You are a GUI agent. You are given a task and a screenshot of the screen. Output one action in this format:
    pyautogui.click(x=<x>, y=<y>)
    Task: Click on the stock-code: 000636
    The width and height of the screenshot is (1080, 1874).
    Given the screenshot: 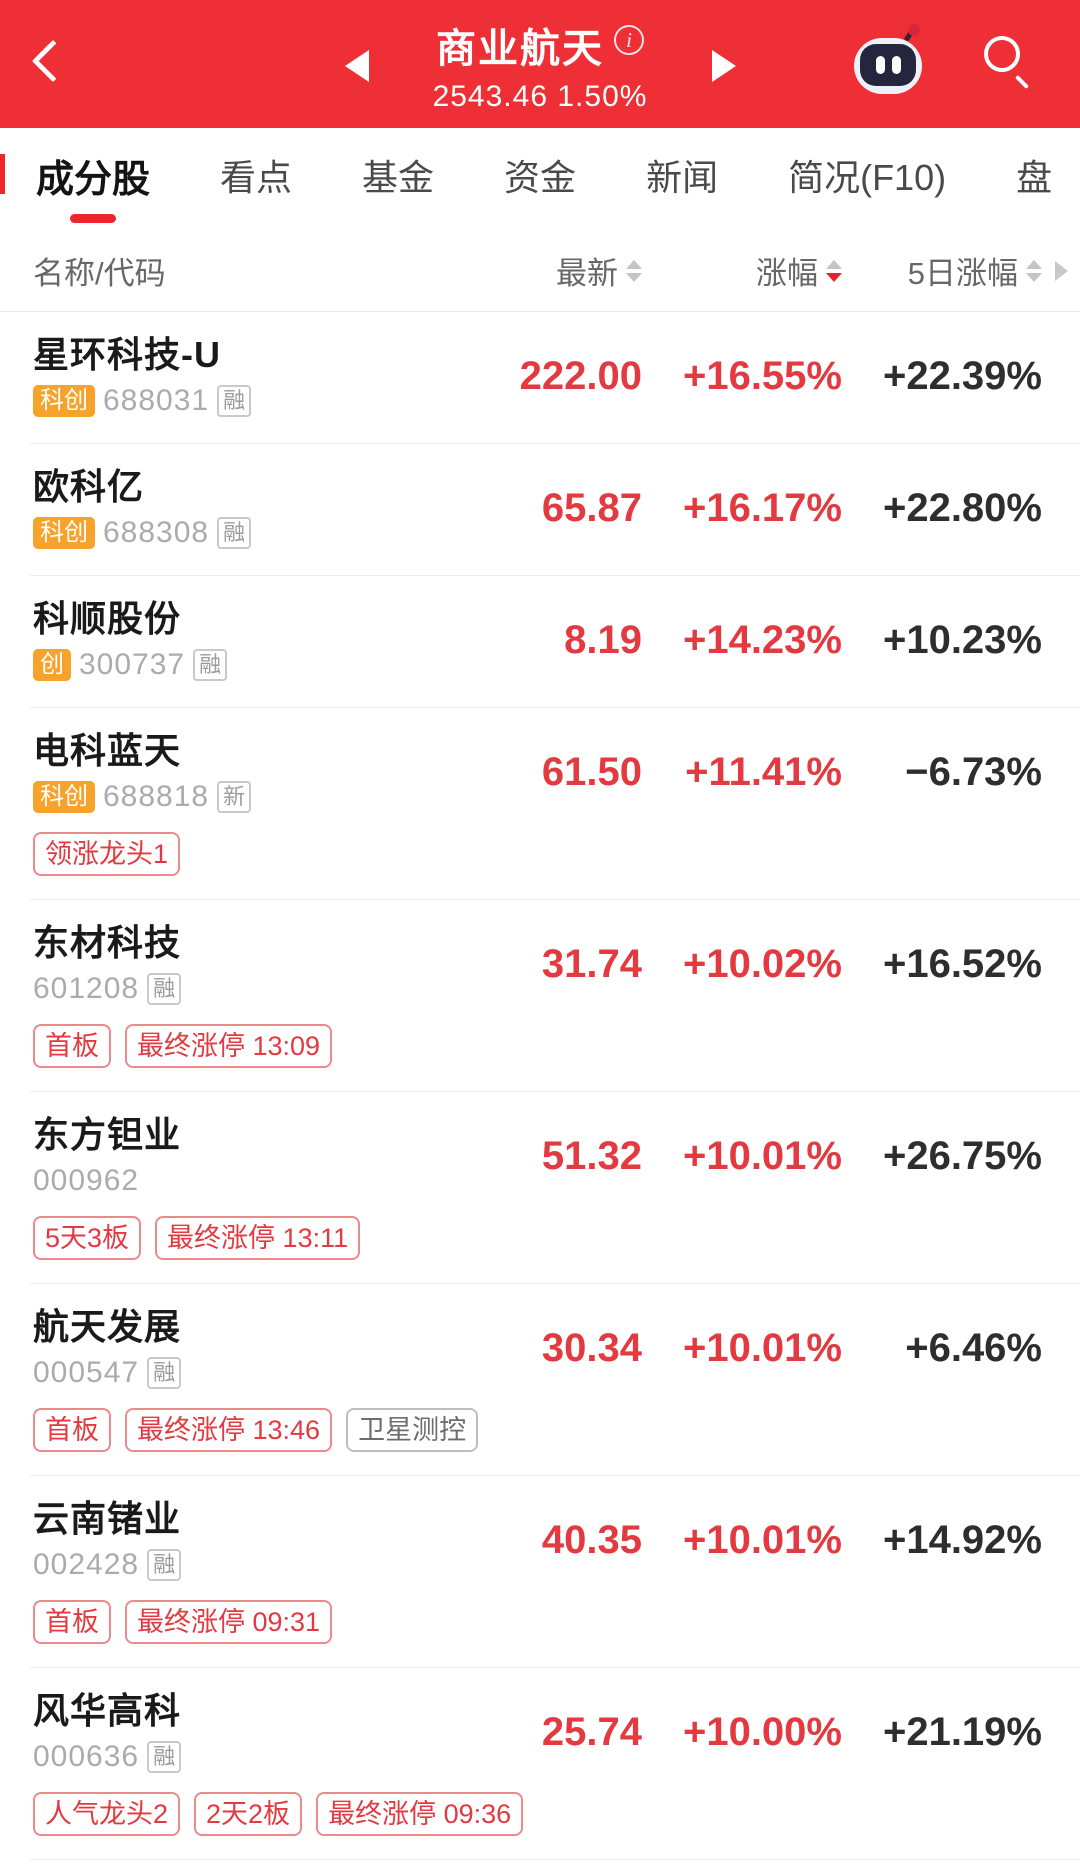 What is the action you would take?
    pyautogui.click(x=86, y=1756)
    